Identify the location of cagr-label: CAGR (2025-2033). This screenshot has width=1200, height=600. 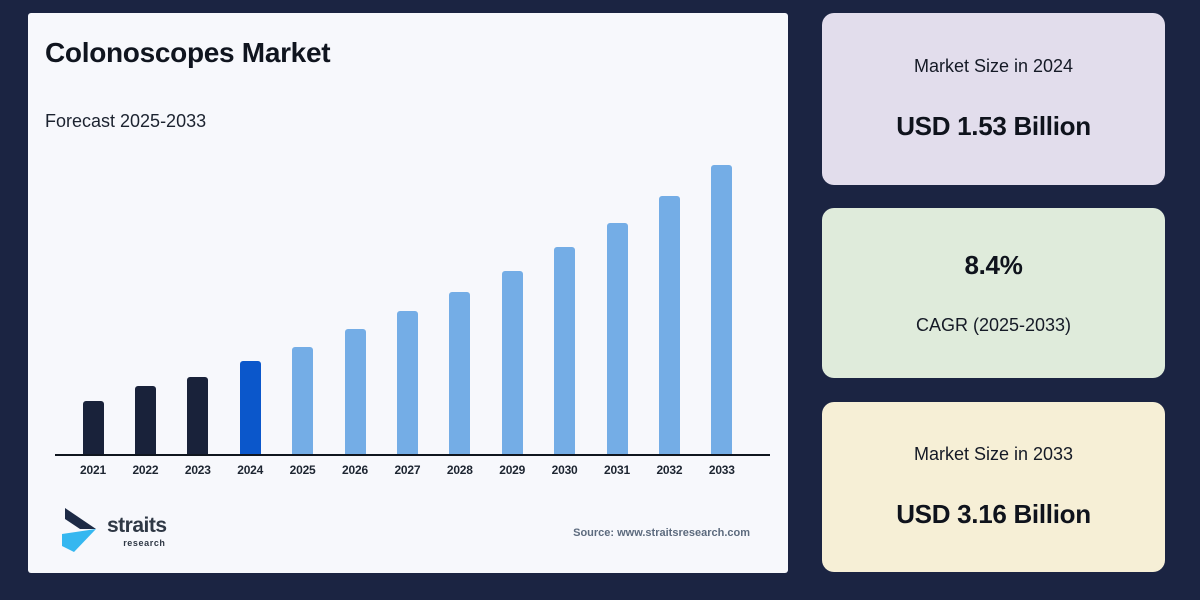
(993, 325).